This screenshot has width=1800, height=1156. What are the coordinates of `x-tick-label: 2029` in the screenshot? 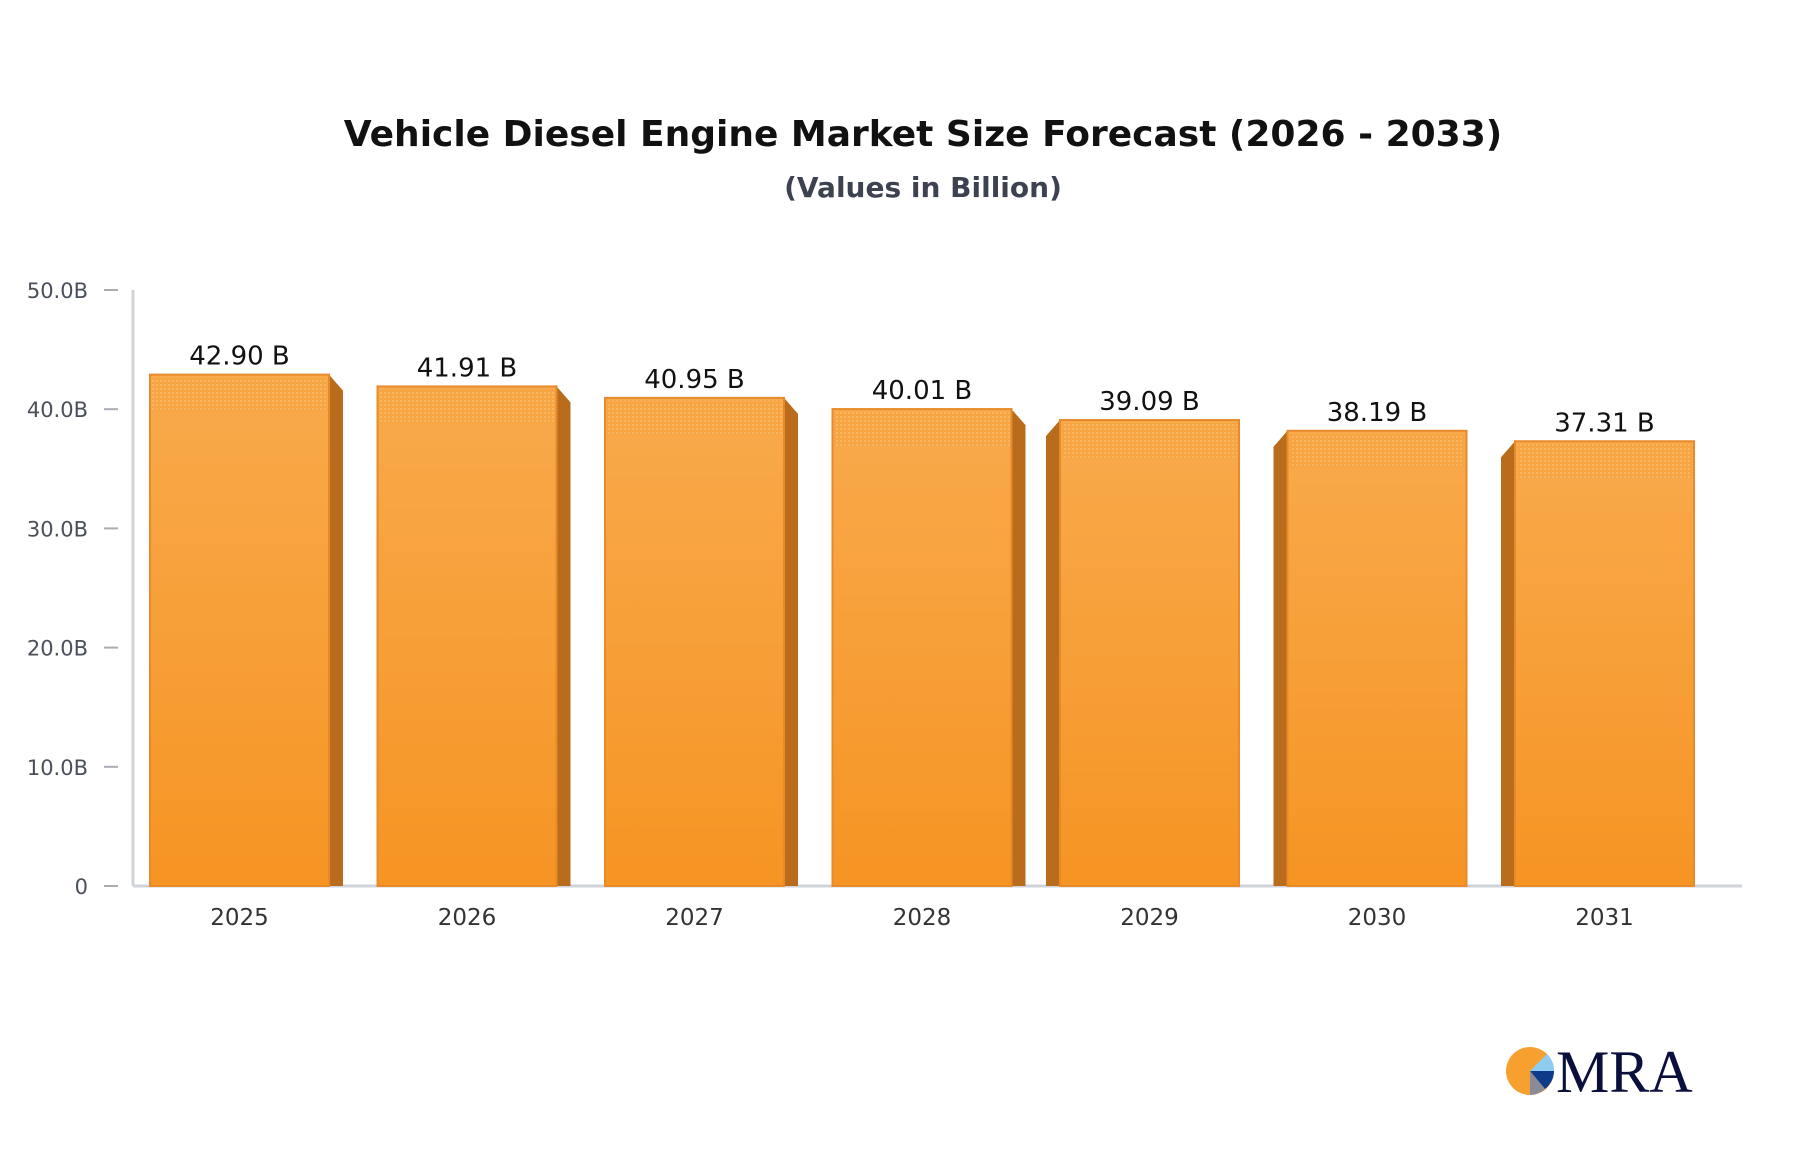 It's located at (1149, 918).